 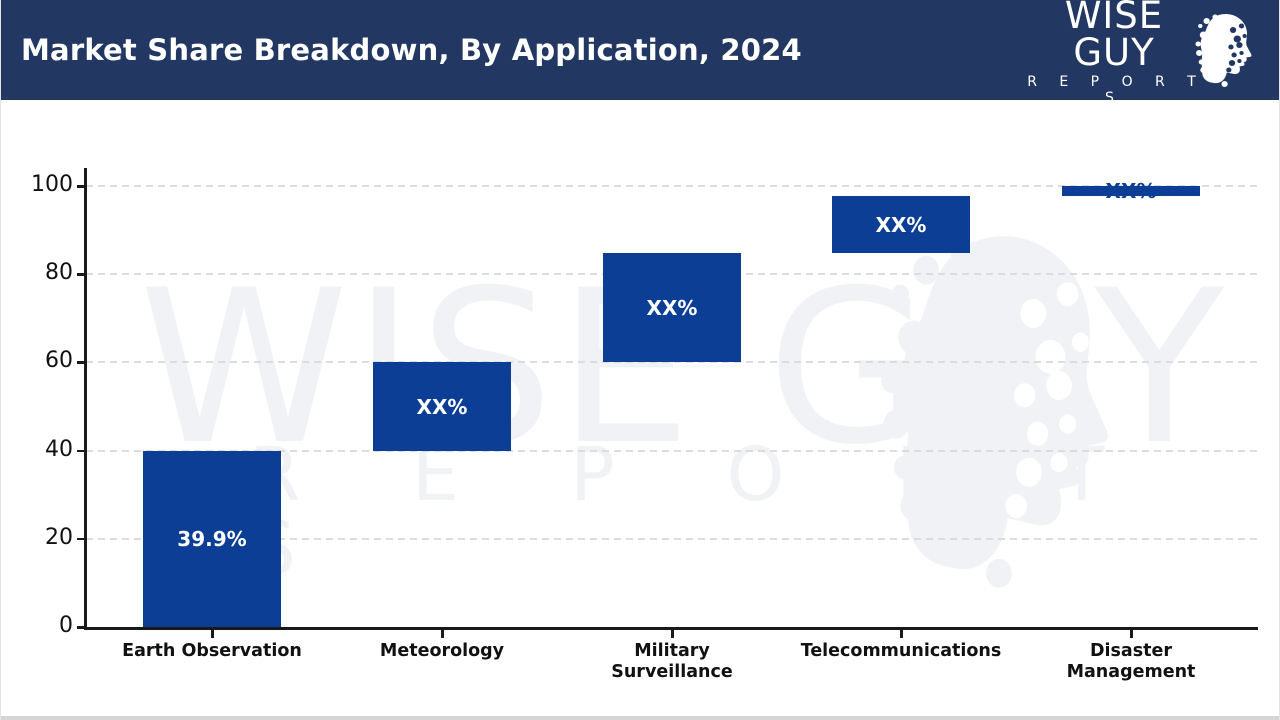 What do you see at coordinates (1131, 662) in the screenshot?
I see `x-category-label: Disaster Management` at bounding box center [1131, 662].